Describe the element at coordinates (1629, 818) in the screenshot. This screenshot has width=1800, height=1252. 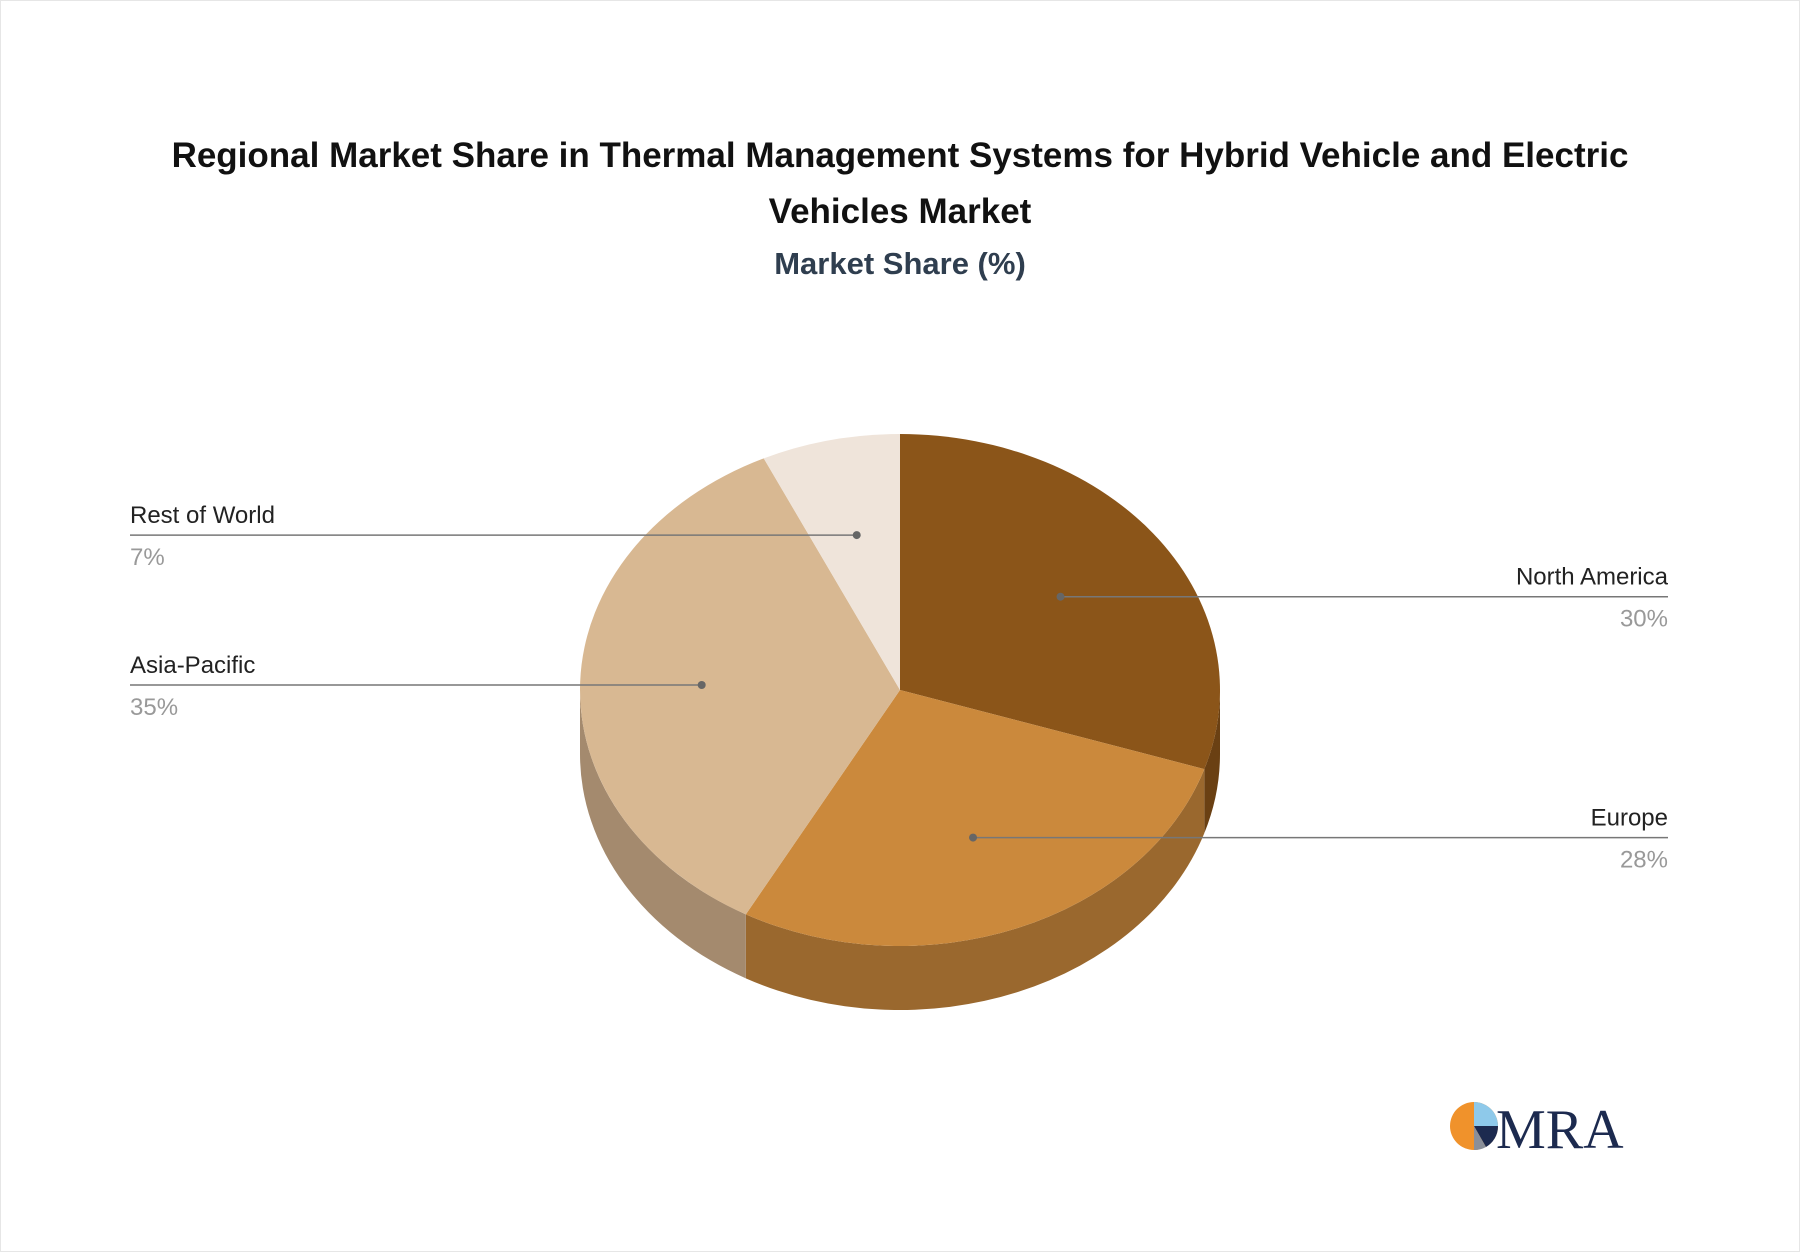
I see `slice-label-europe: Europe` at that location.